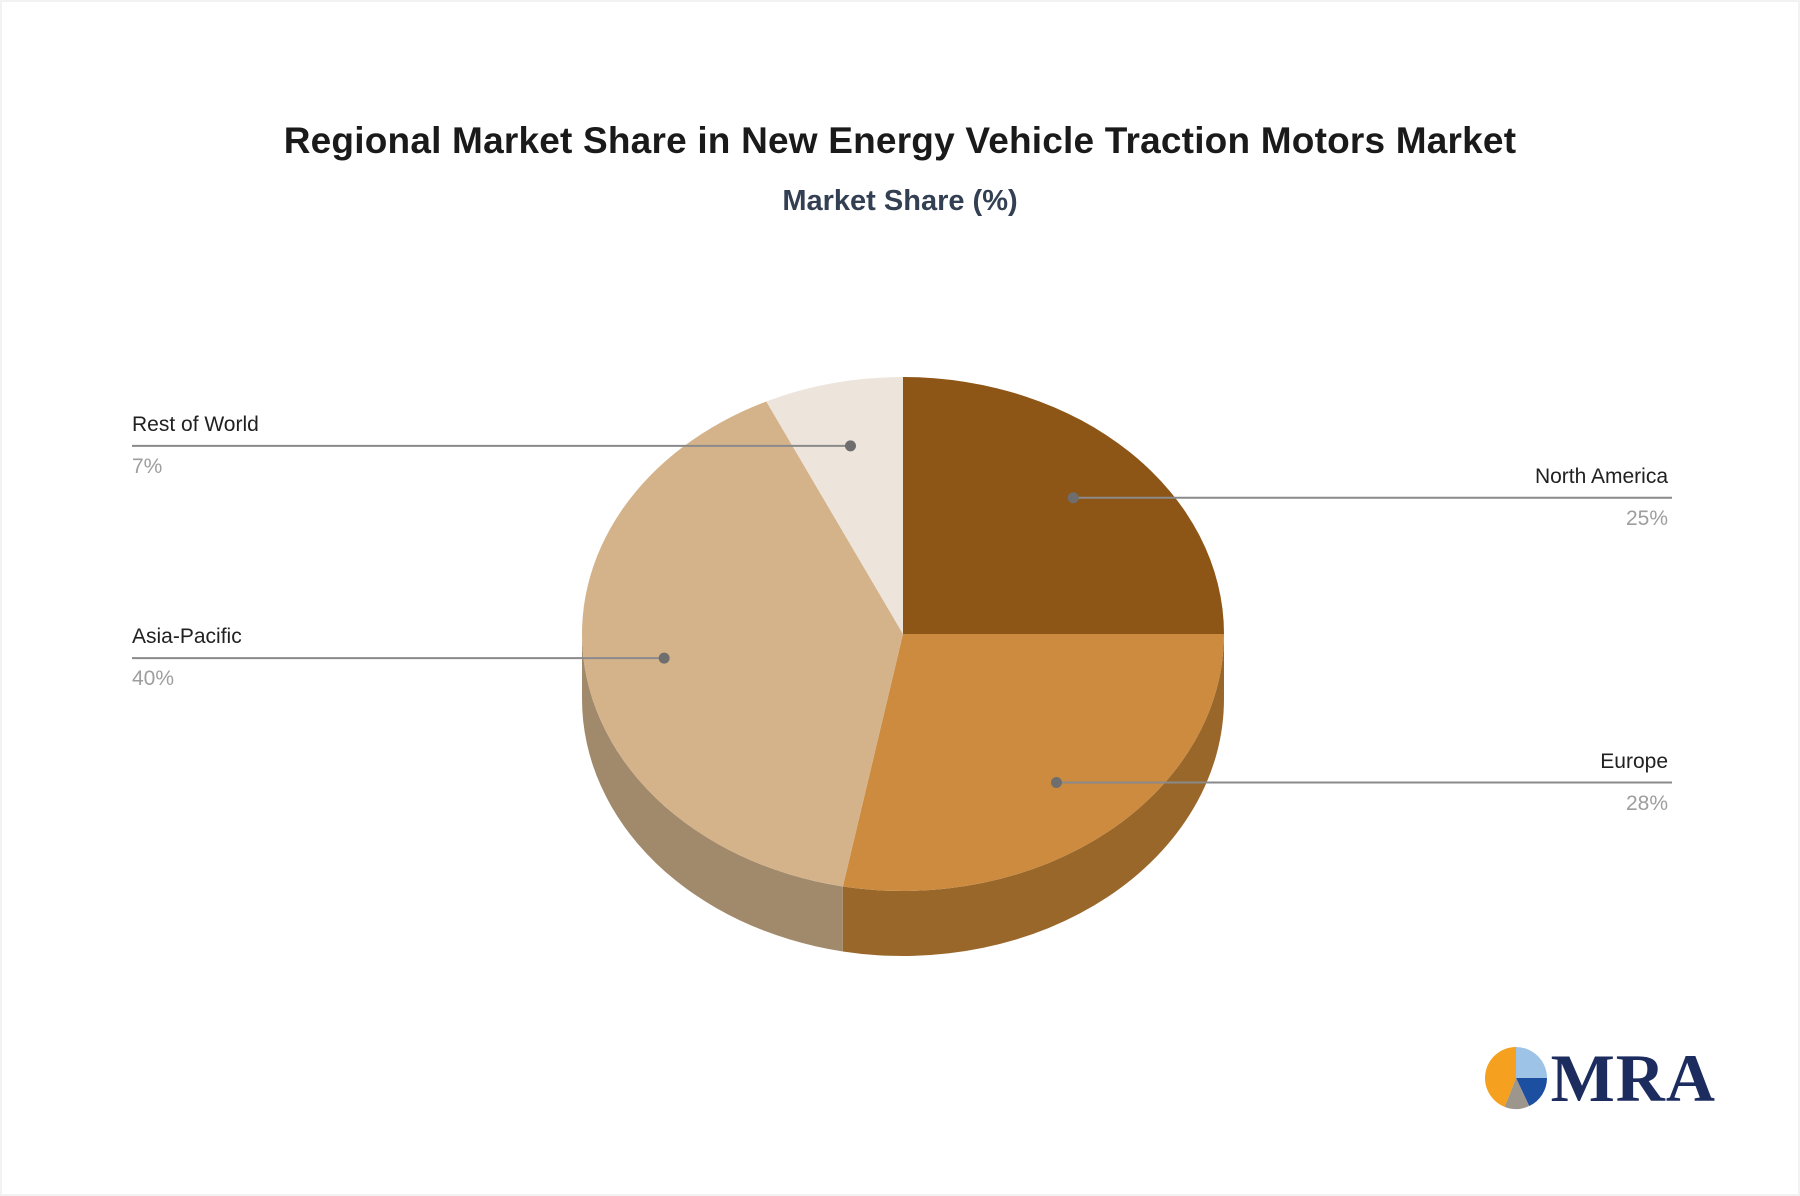  I want to click on slice-label-name: Asia-Pacific, so click(187, 637).